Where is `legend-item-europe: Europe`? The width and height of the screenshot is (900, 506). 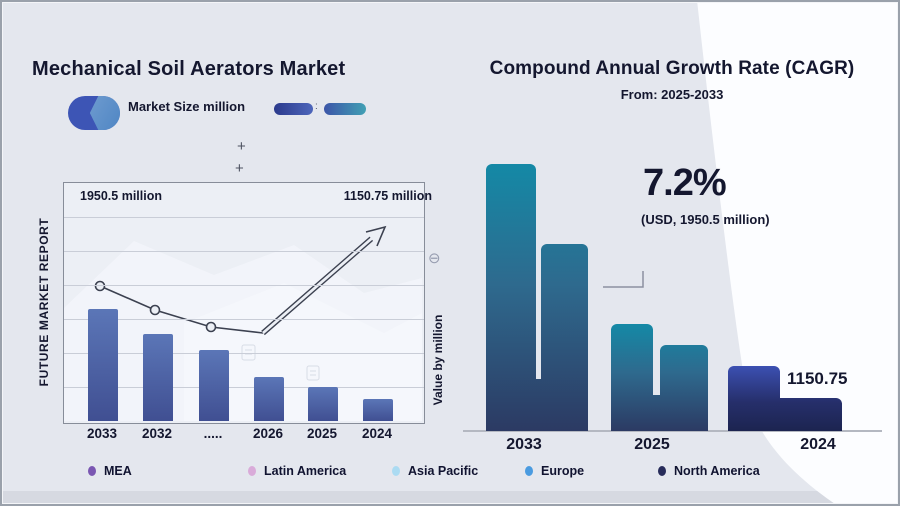
legend-item-europe: Europe is located at coordinates (554, 471).